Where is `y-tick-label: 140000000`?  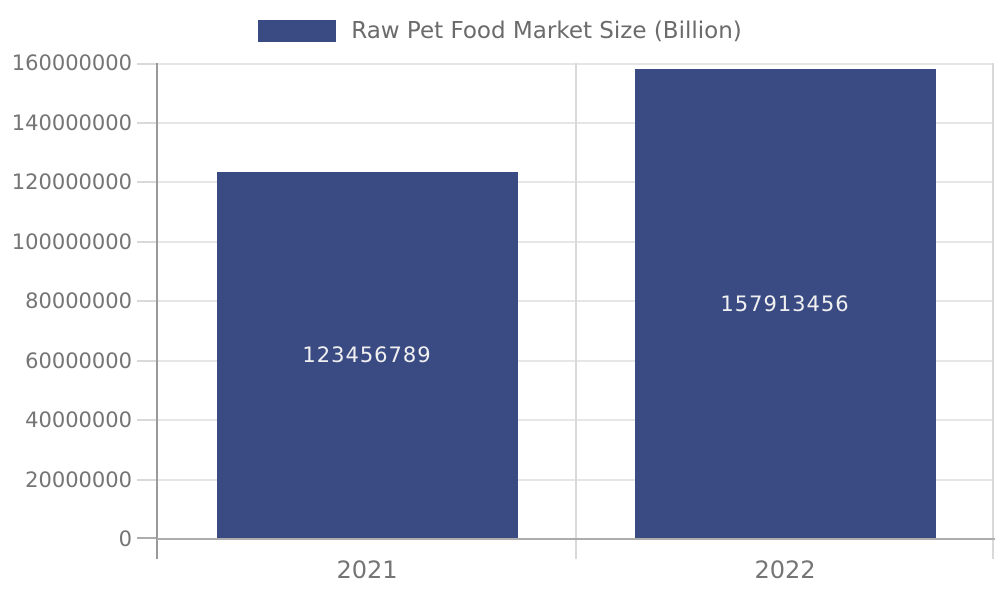
y-tick-label: 140000000 is located at coordinates (71, 122).